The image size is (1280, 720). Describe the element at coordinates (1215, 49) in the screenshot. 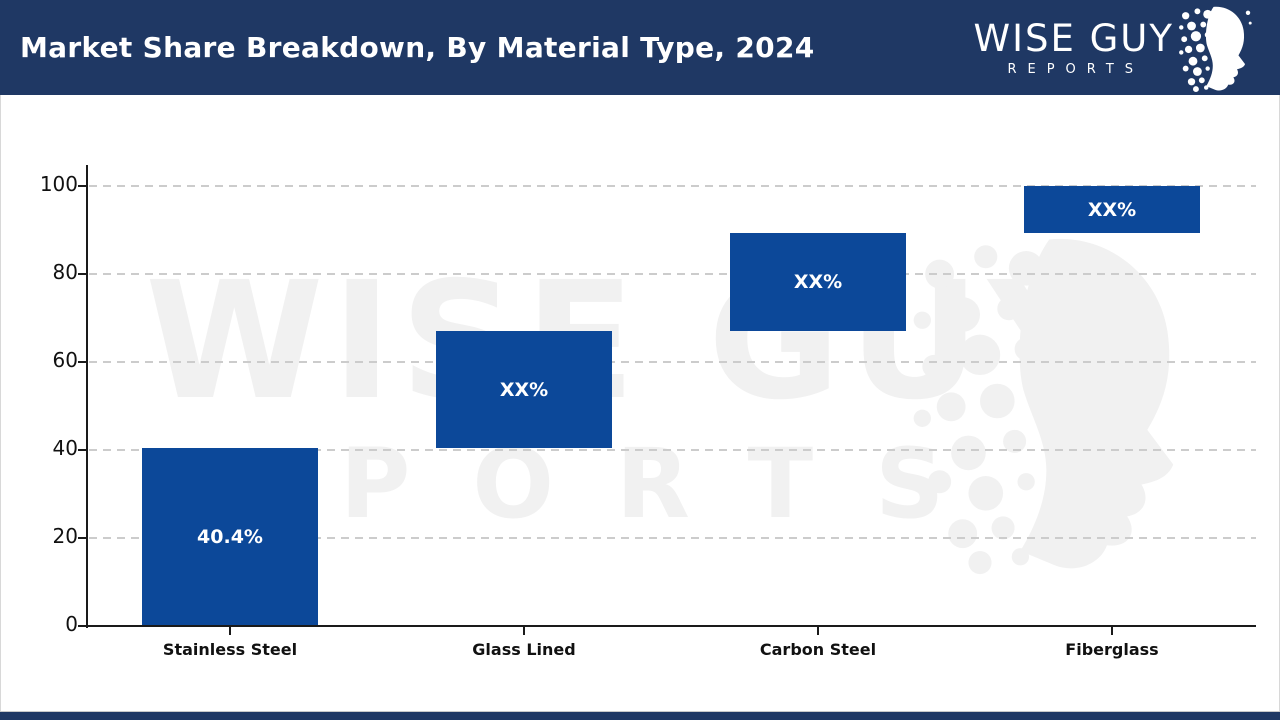

I see `dot-face-icon` at that location.